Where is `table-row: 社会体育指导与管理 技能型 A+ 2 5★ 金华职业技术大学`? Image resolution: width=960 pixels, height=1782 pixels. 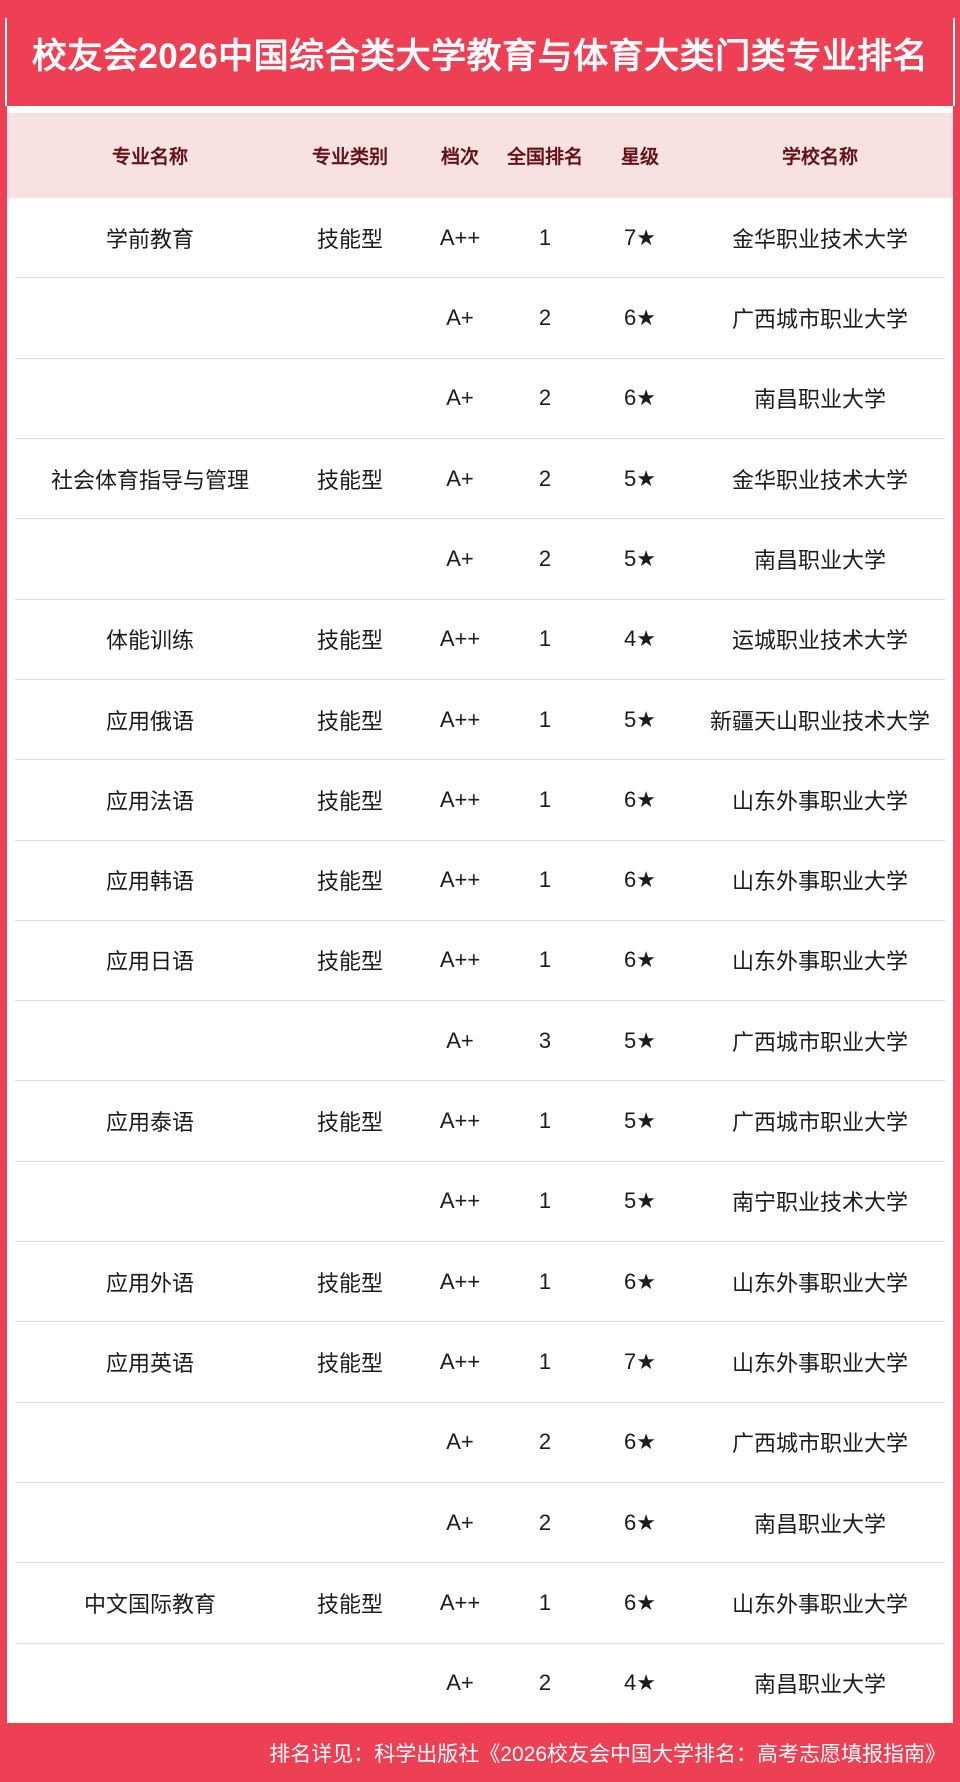 table-row: 社会体育指导与管理 技能型 A+ 2 5★ 金华职业技术大学 is located at coordinates (480, 477).